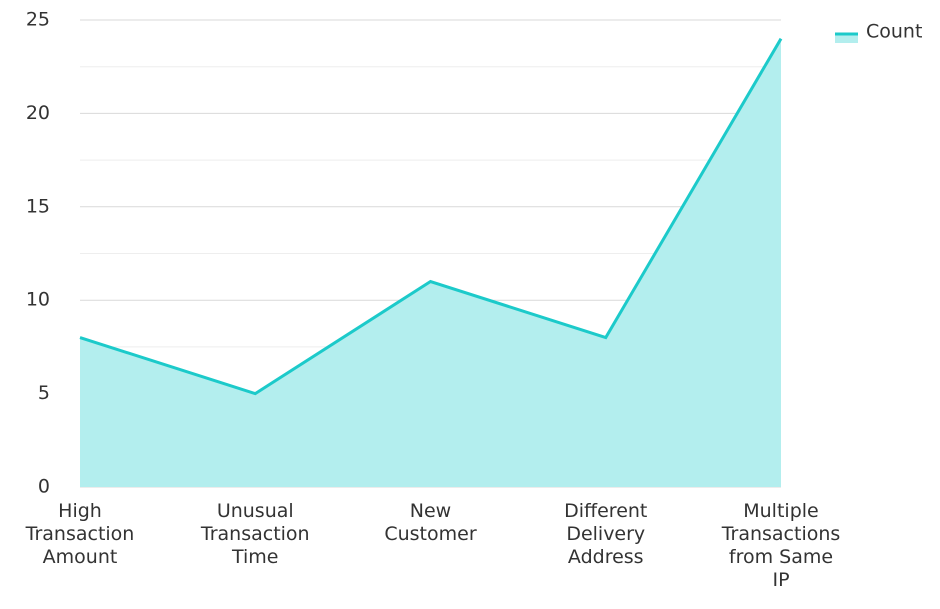 The width and height of the screenshot is (940, 609). Describe the element at coordinates (38, 113) in the screenshot. I see `y-tick-label: 20` at that location.